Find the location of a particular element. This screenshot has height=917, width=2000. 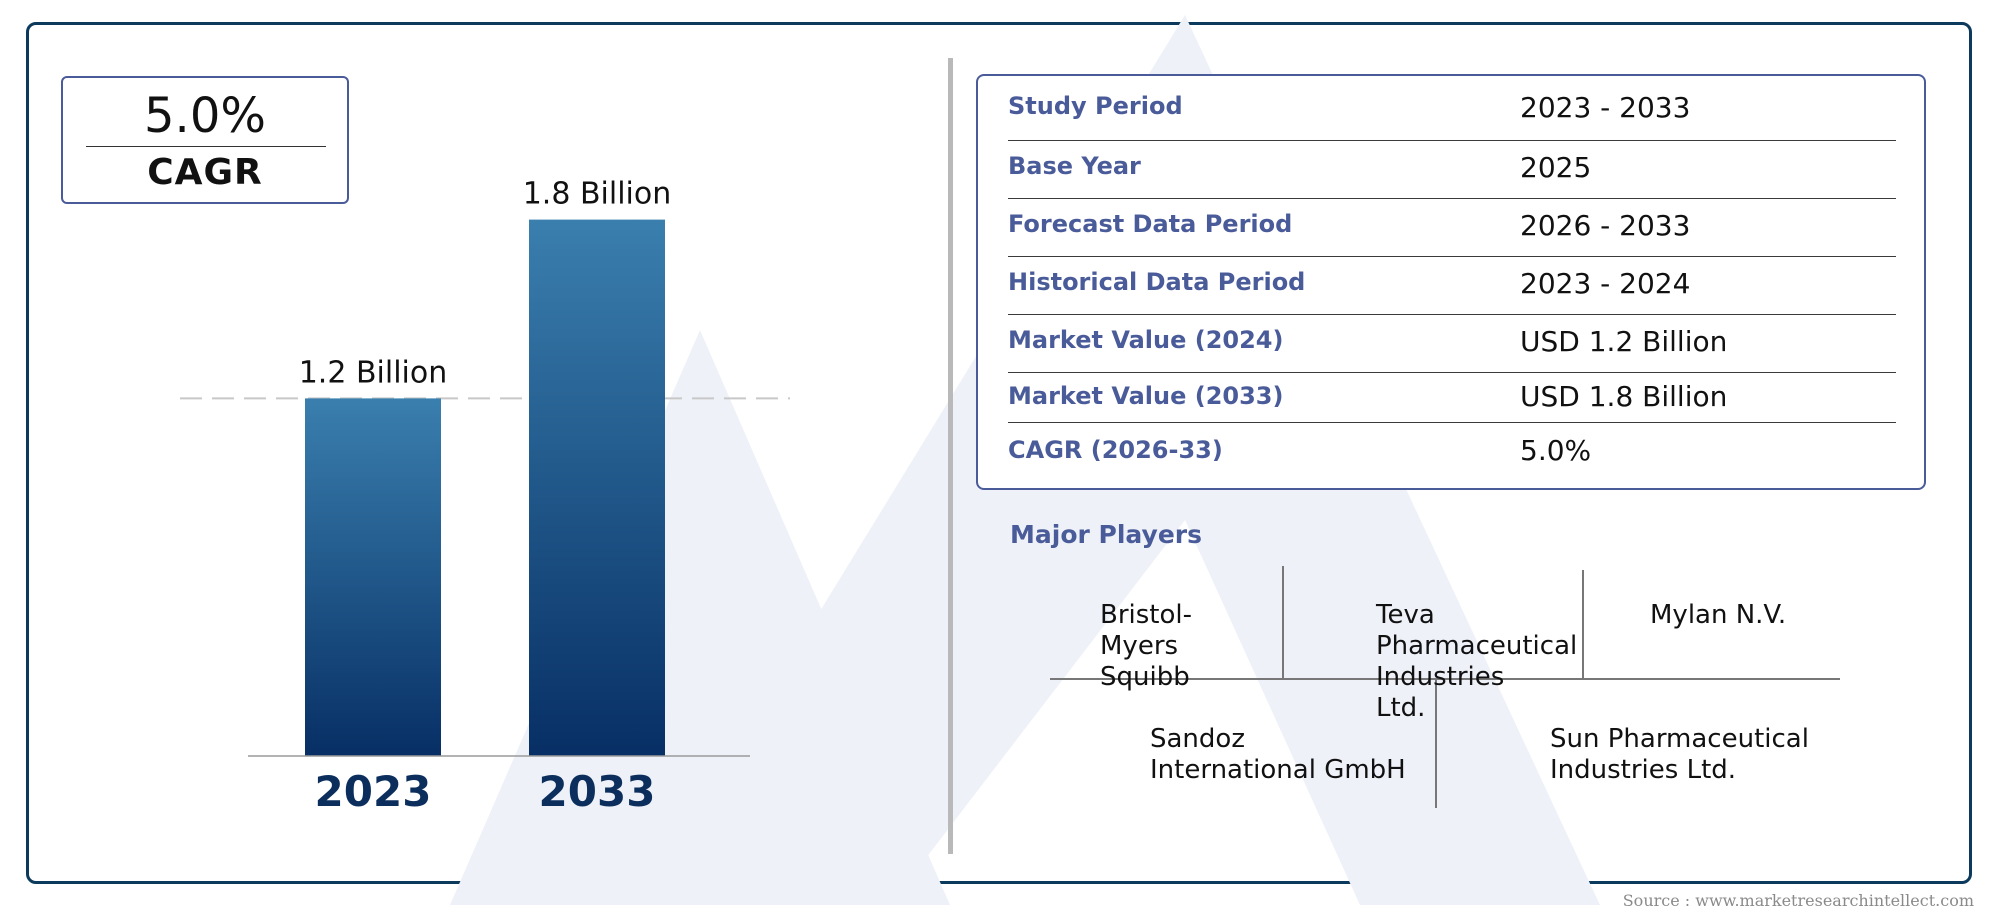

cagr-label: CAGR is located at coordinates (205, 172).